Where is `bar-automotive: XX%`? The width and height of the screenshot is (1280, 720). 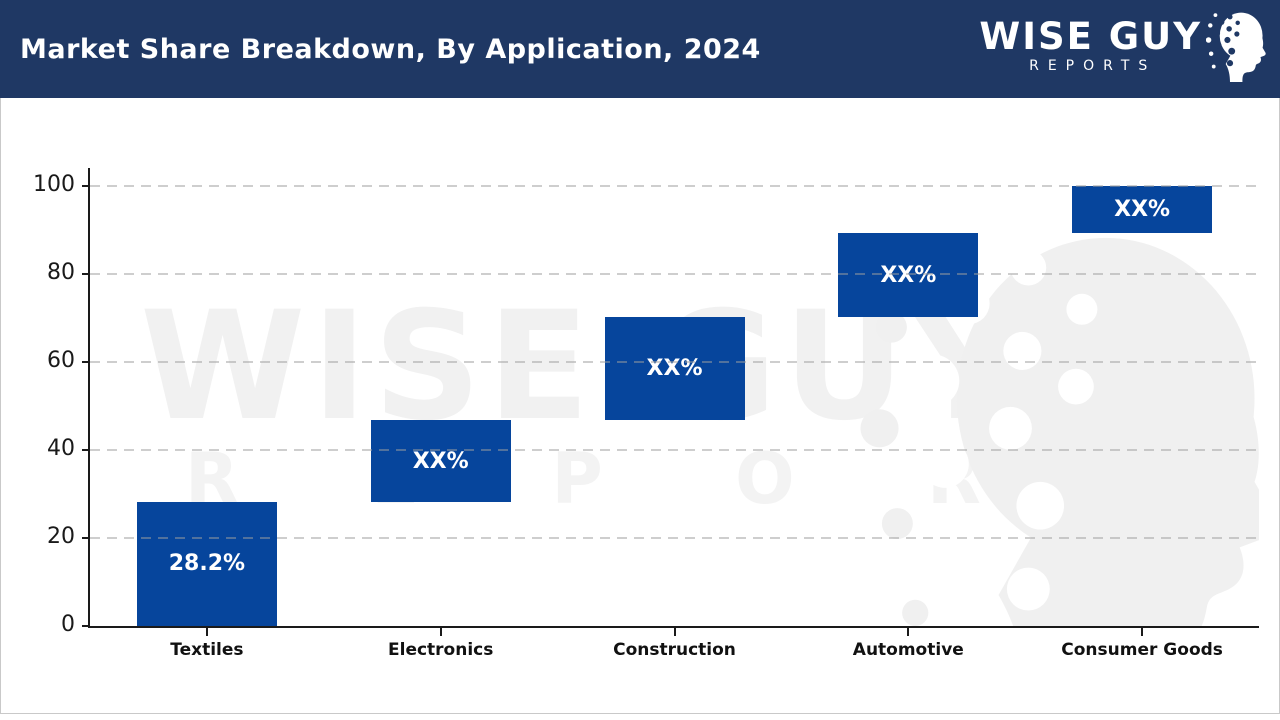
bar-automotive: XX% is located at coordinates (908, 275).